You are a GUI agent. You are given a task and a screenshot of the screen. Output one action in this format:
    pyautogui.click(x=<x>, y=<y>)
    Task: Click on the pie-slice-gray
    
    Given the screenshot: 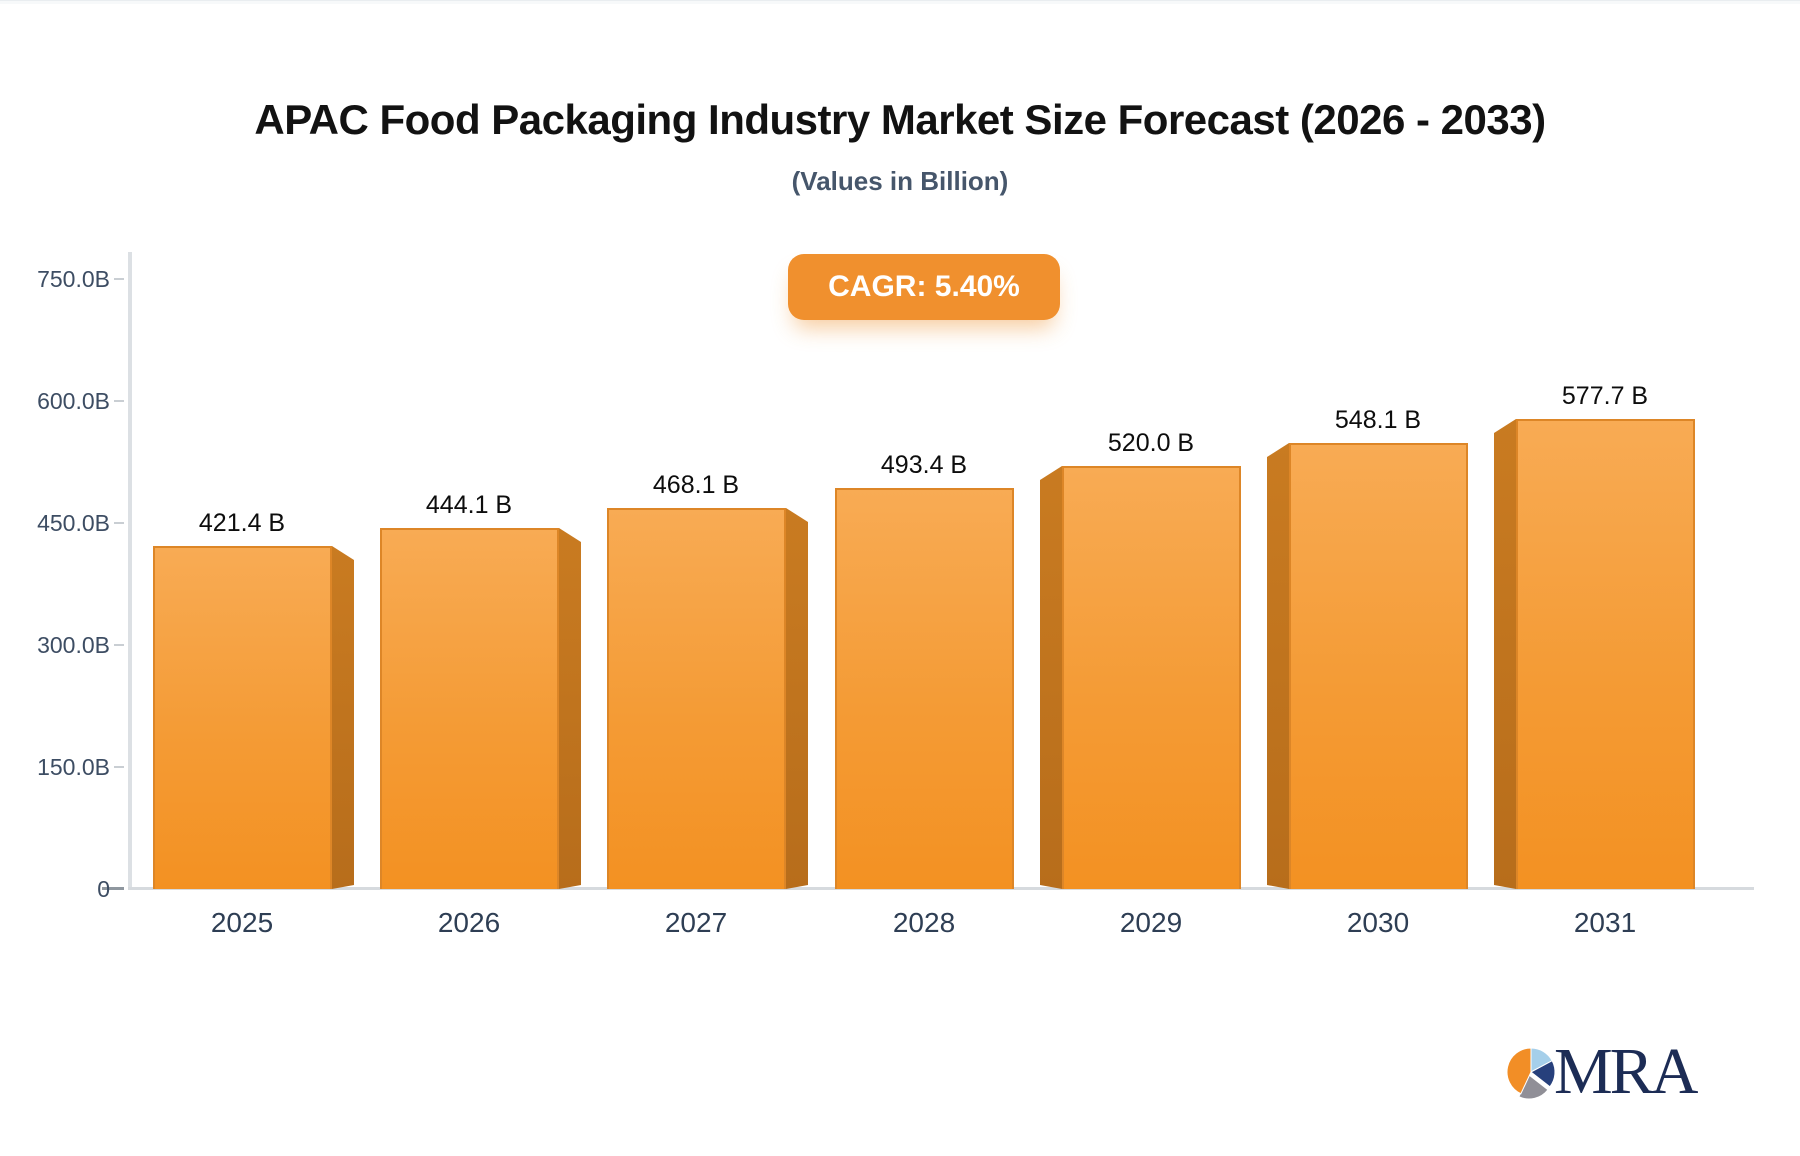 What is the action you would take?
    pyautogui.click(x=1533, y=1087)
    